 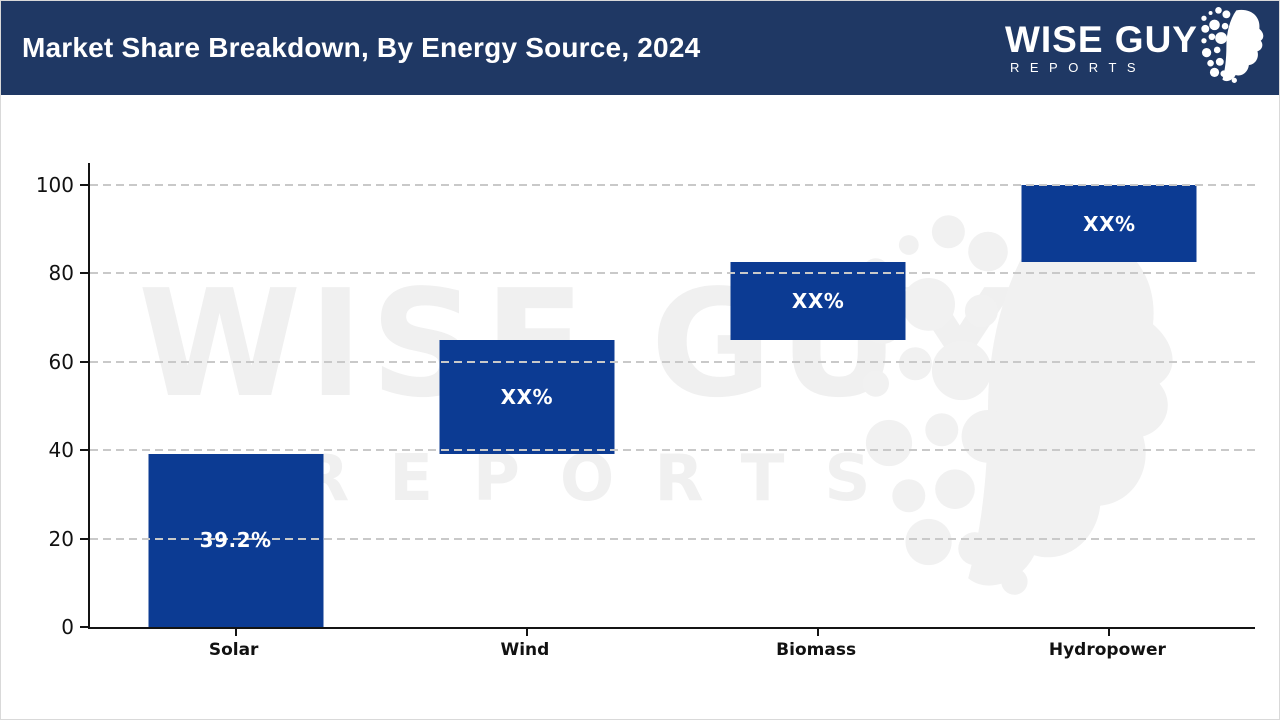 I want to click on y-axis-tick-label: 100, so click(x=54, y=185).